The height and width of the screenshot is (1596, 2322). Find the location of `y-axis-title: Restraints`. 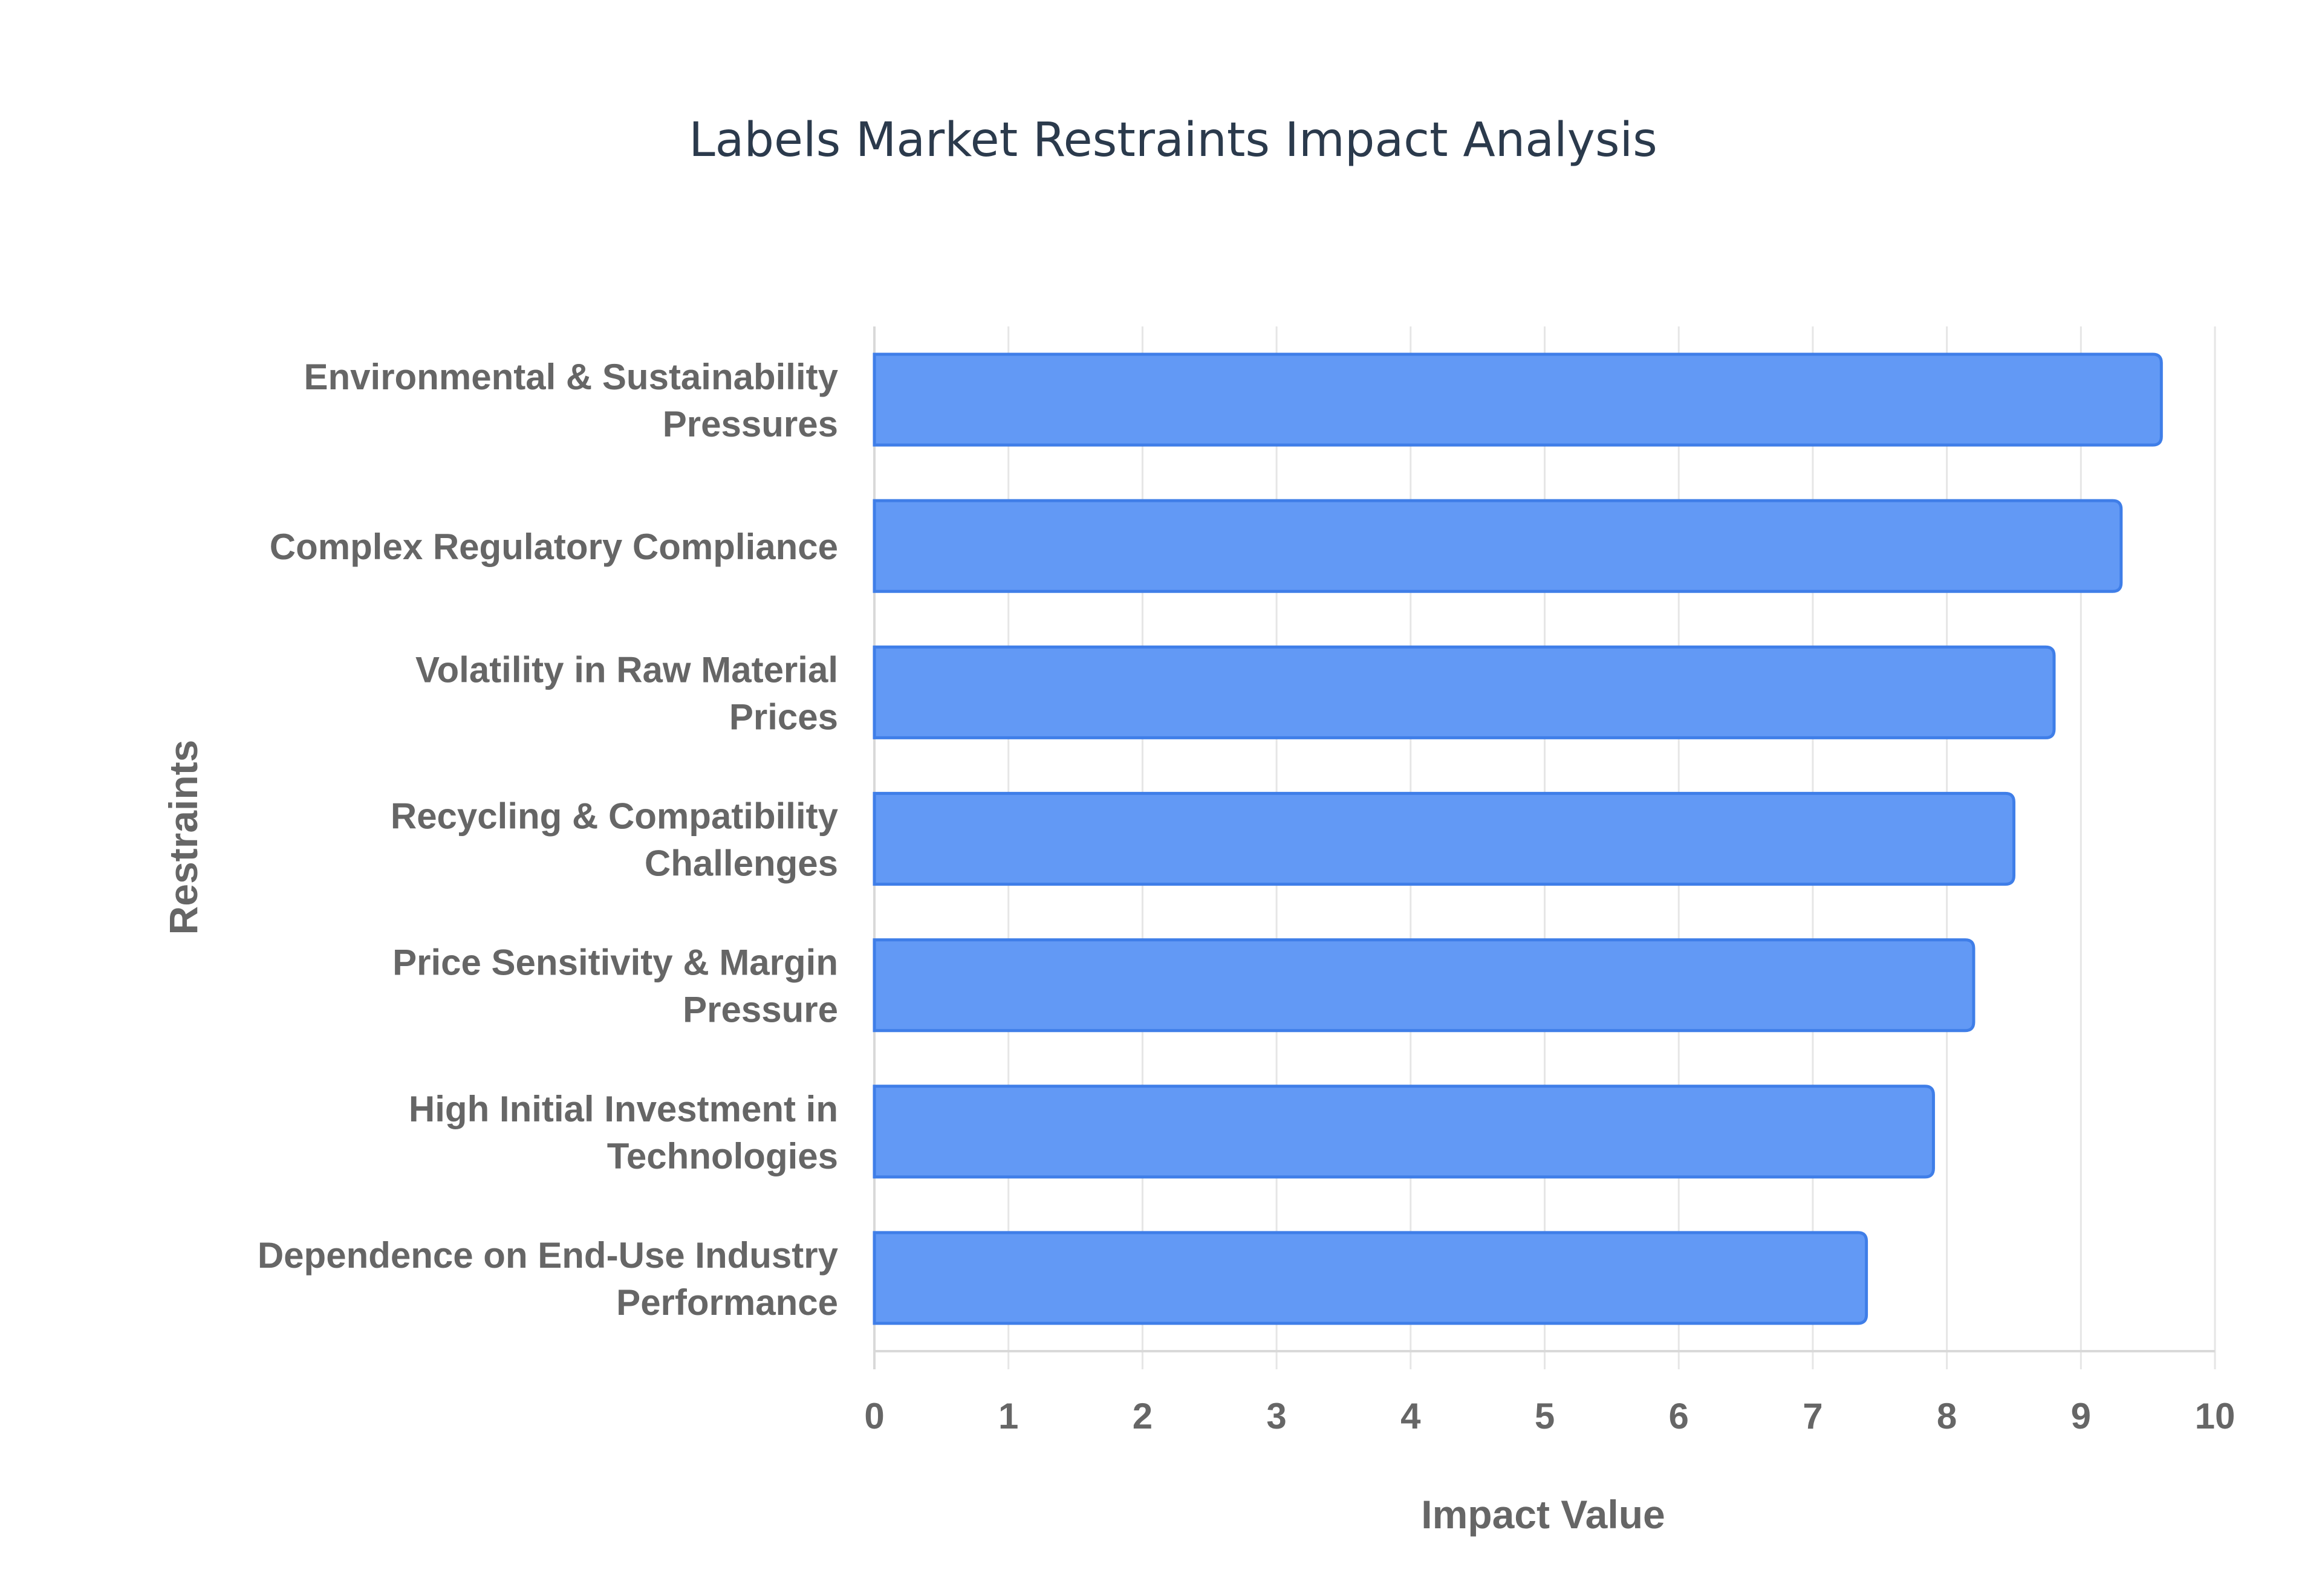

y-axis-title: Restraints is located at coordinates (184, 837).